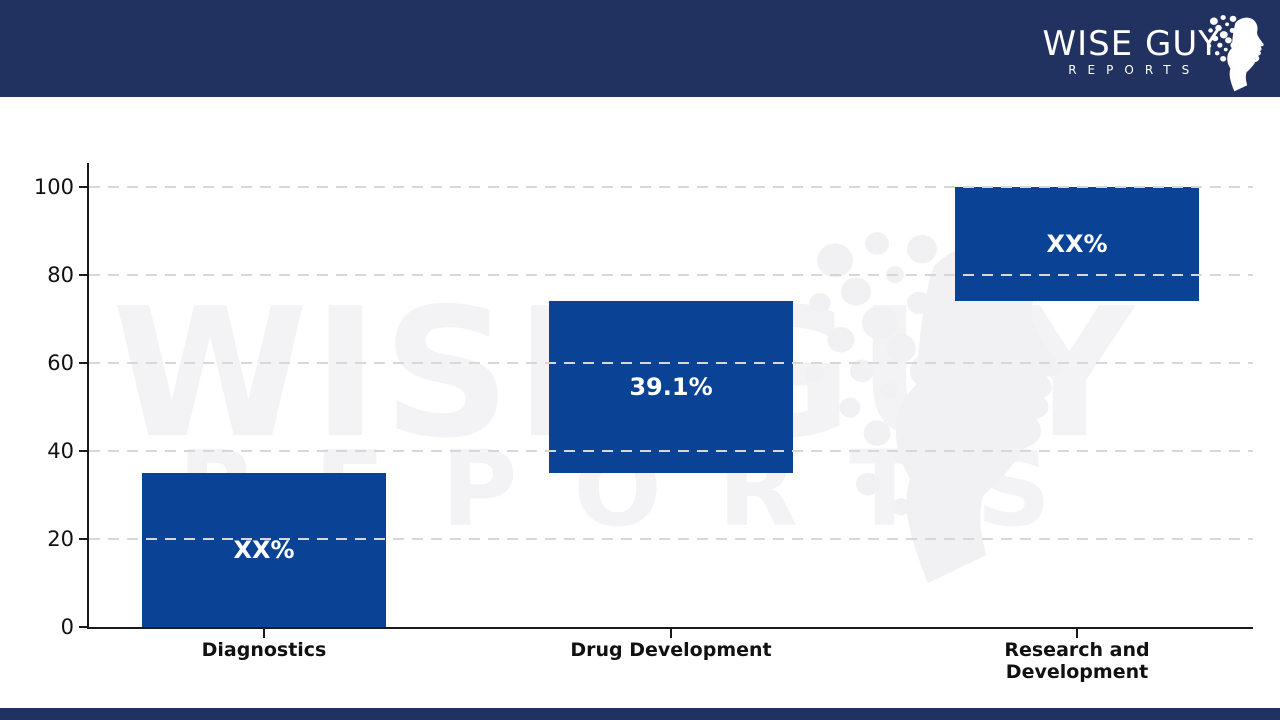  What do you see at coordinates (640, 714) in the screenshot?
I see `footer-bar` at bounding box center [640, 714].